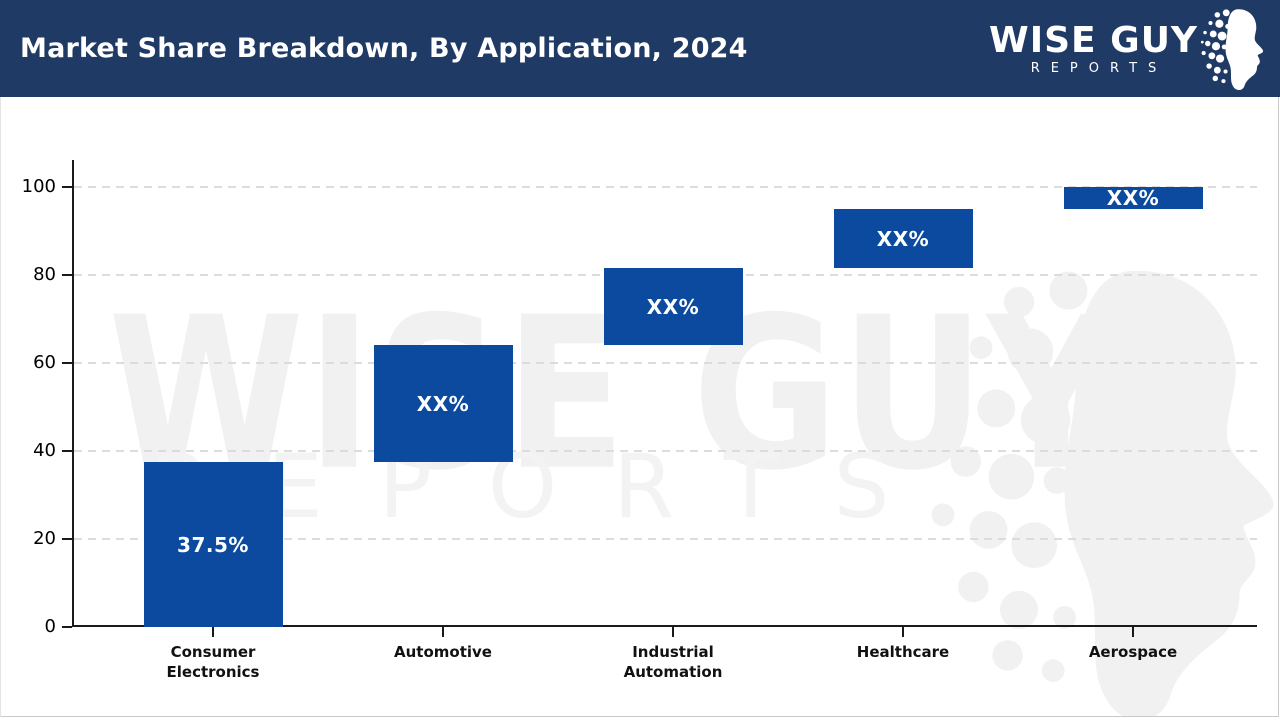 This screenshot has height=720, width=1280. I want to click on y-tick-label-100: 100, so click(38, 186).